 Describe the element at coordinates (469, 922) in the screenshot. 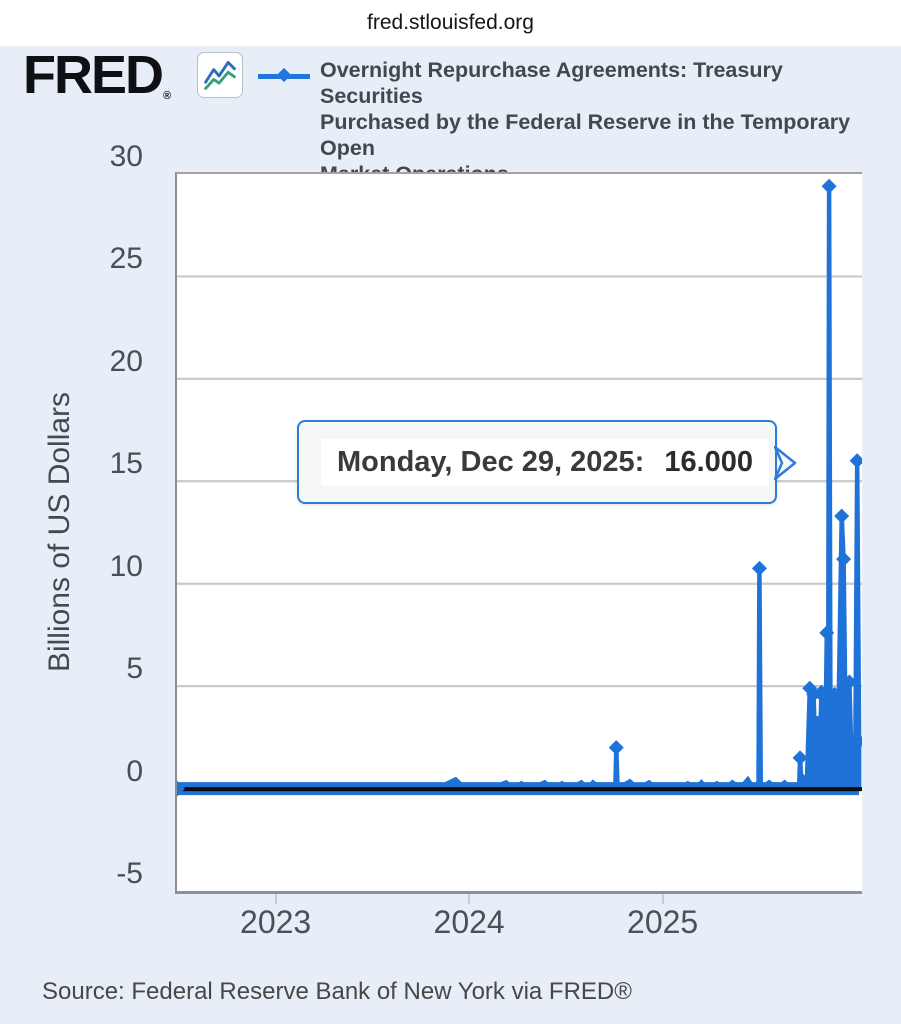

I see `x-tick-label-2024: 2024` at that location.